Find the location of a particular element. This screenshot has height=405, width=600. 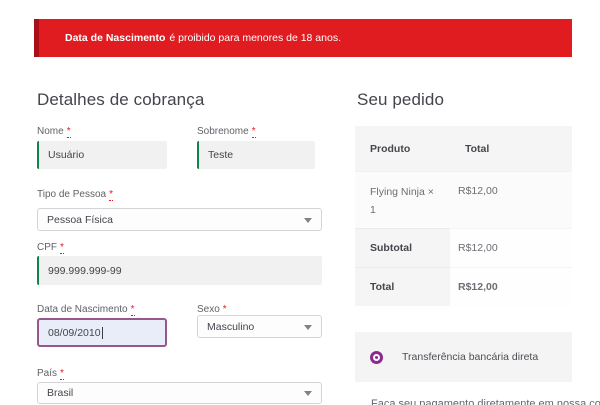

text-caret is located at coordinates (102, 332).